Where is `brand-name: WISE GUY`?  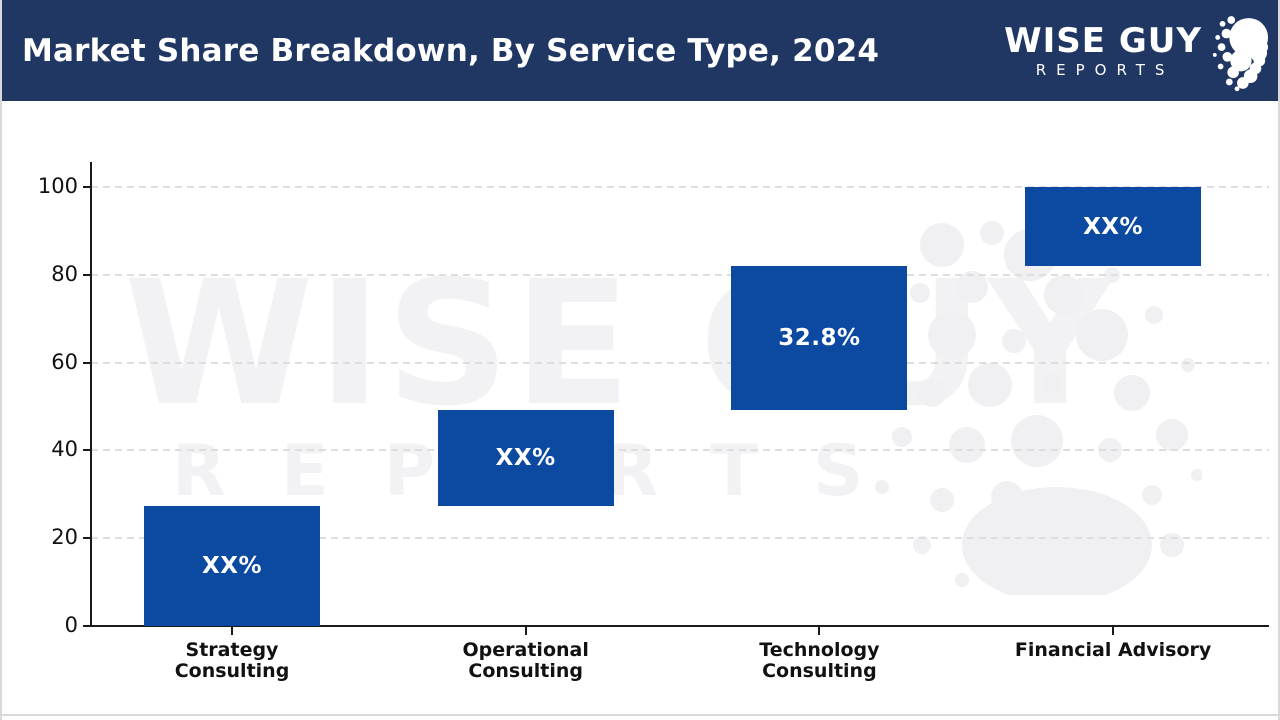 brand-name: WISE GUY is located at coordinates (1103, 40).